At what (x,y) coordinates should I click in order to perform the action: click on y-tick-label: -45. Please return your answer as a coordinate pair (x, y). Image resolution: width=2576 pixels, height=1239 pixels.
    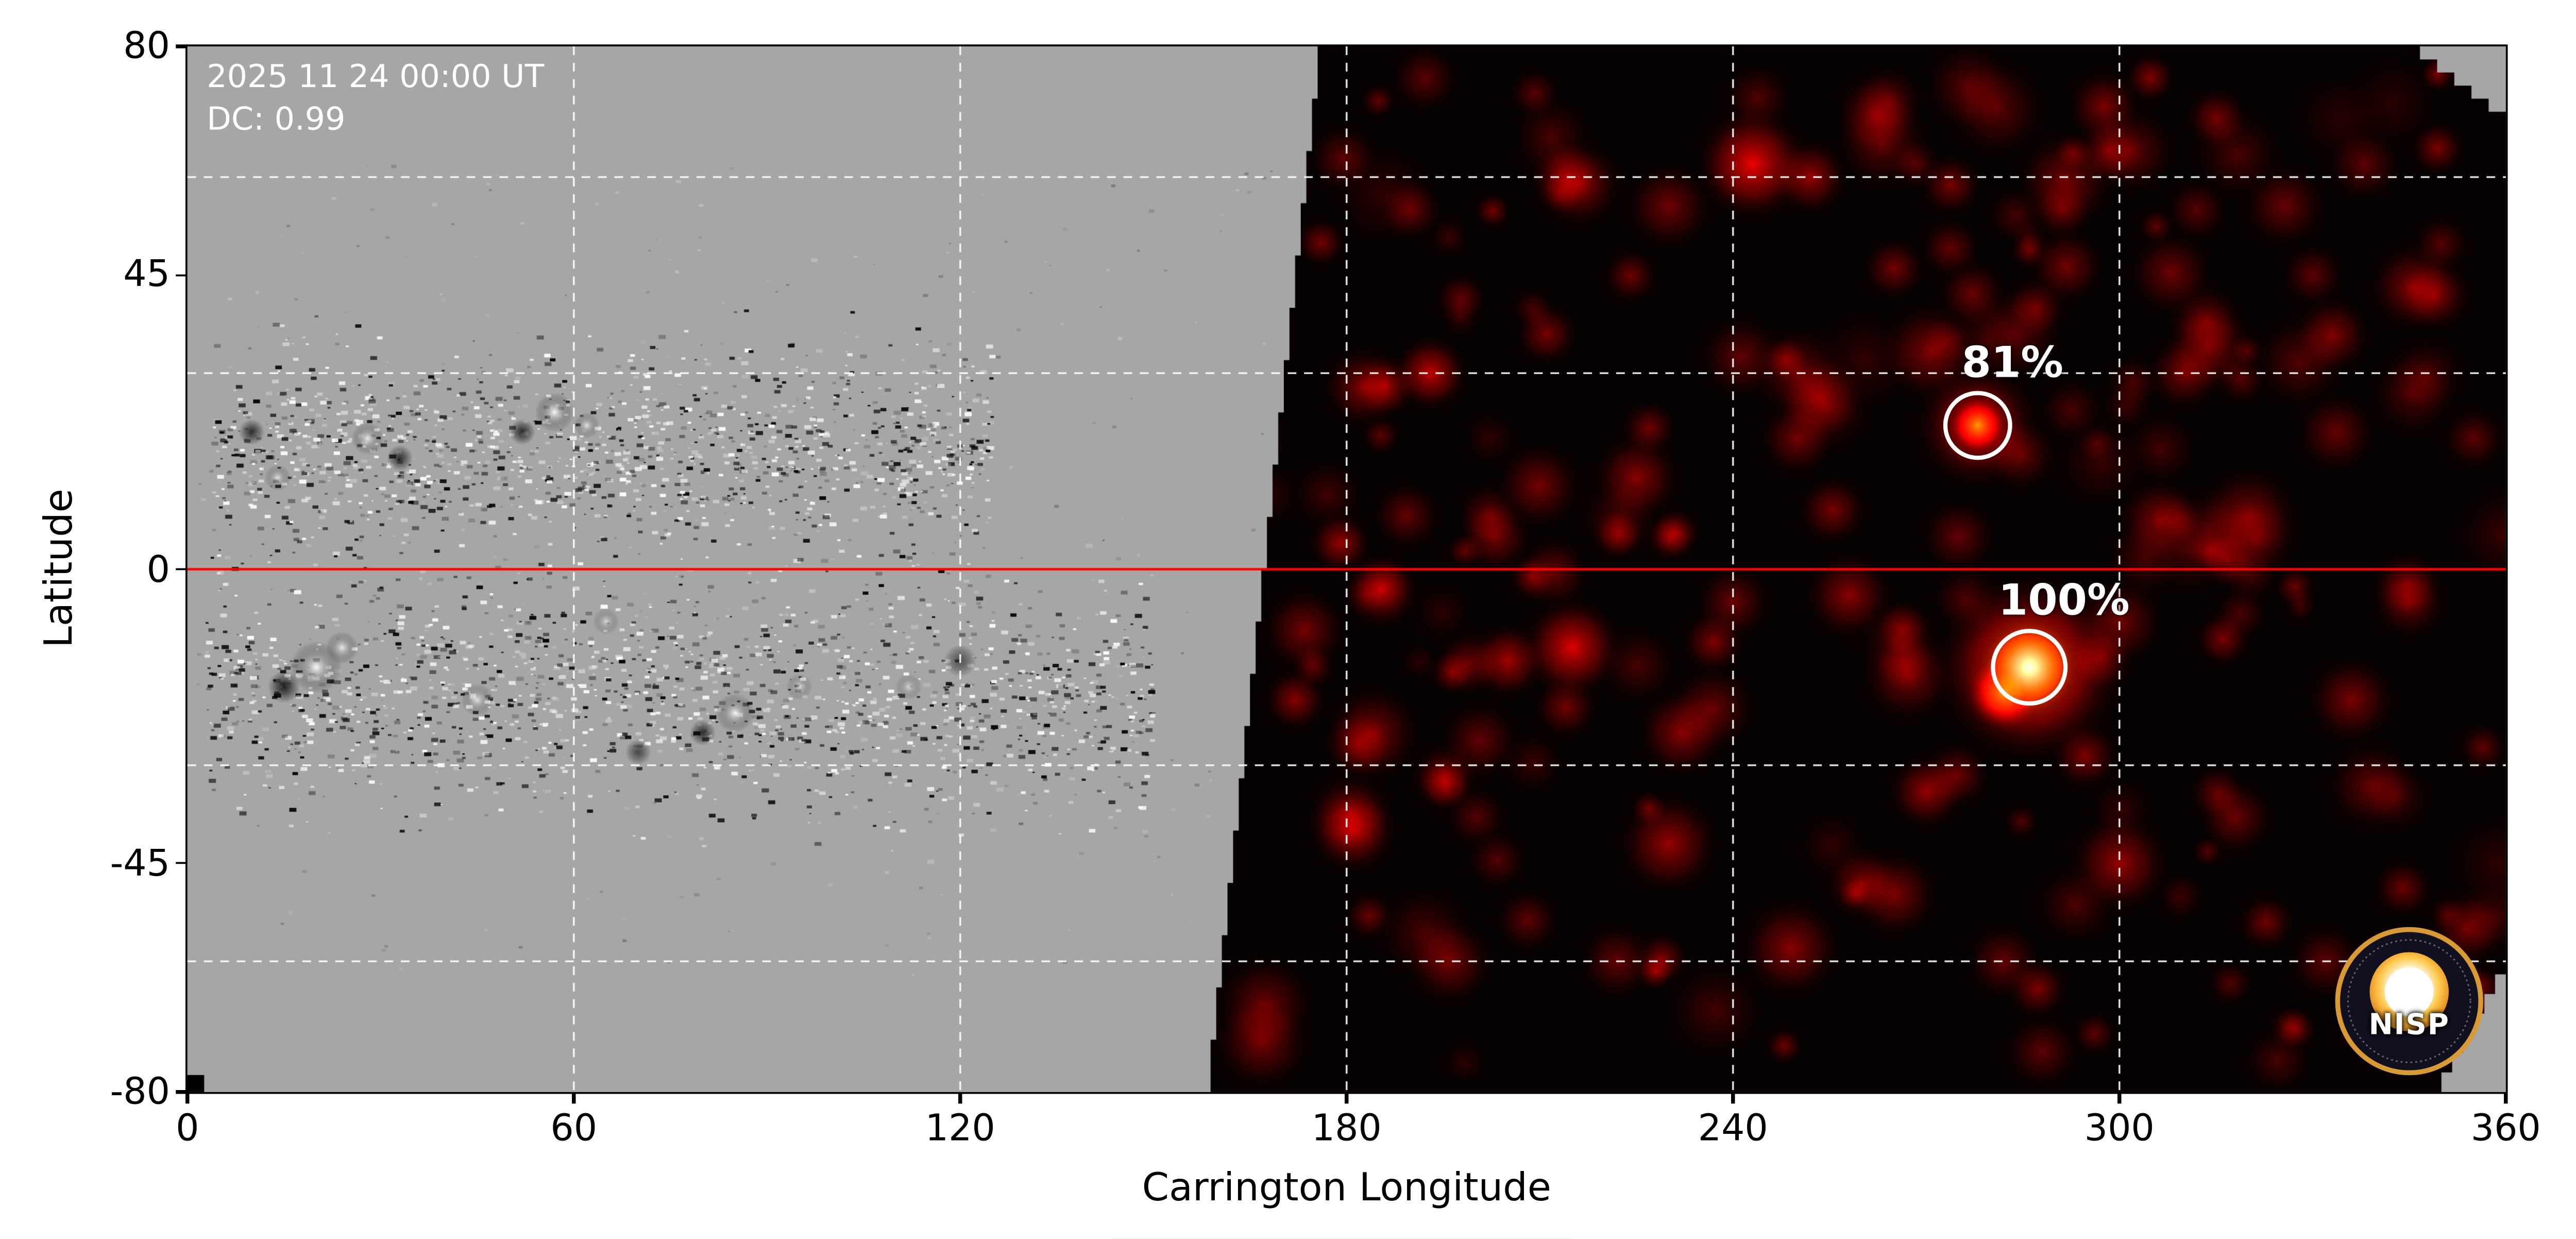
    Looking at the image, I should click on (140, 863).